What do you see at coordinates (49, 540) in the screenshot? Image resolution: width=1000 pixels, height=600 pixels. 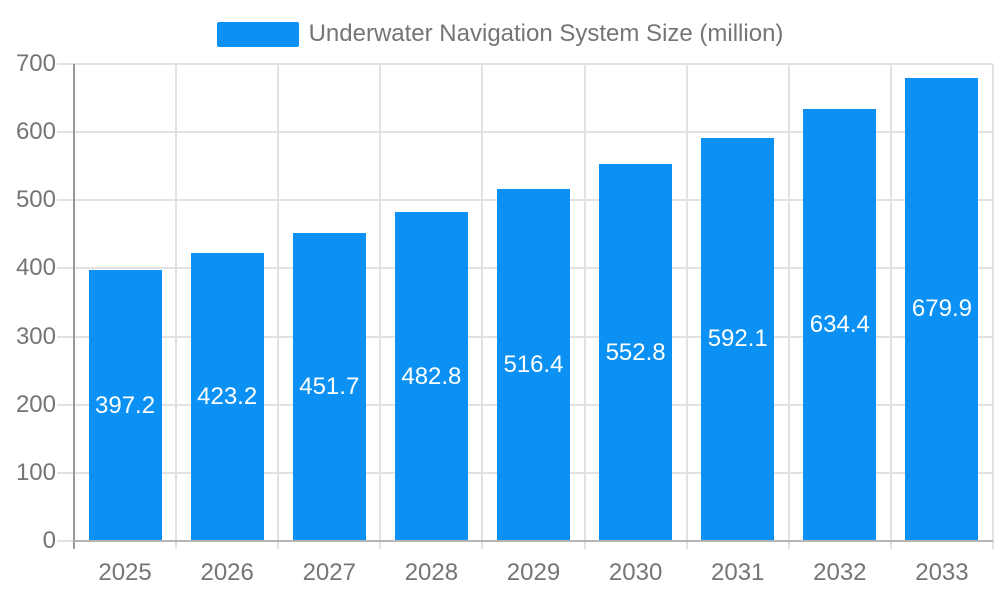 I see `y-tick-label: 0` at bounding box center [49, 540].